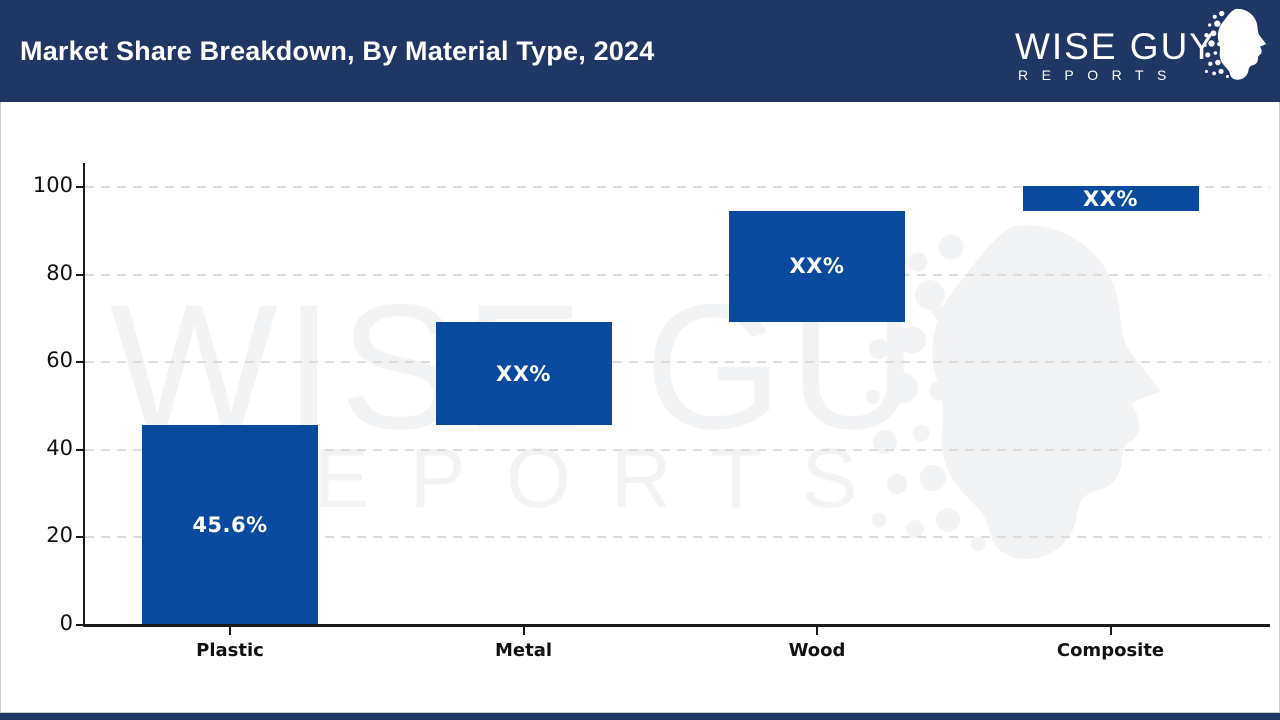  I want to click on x-axis-tick-metal, so click(523, 631).